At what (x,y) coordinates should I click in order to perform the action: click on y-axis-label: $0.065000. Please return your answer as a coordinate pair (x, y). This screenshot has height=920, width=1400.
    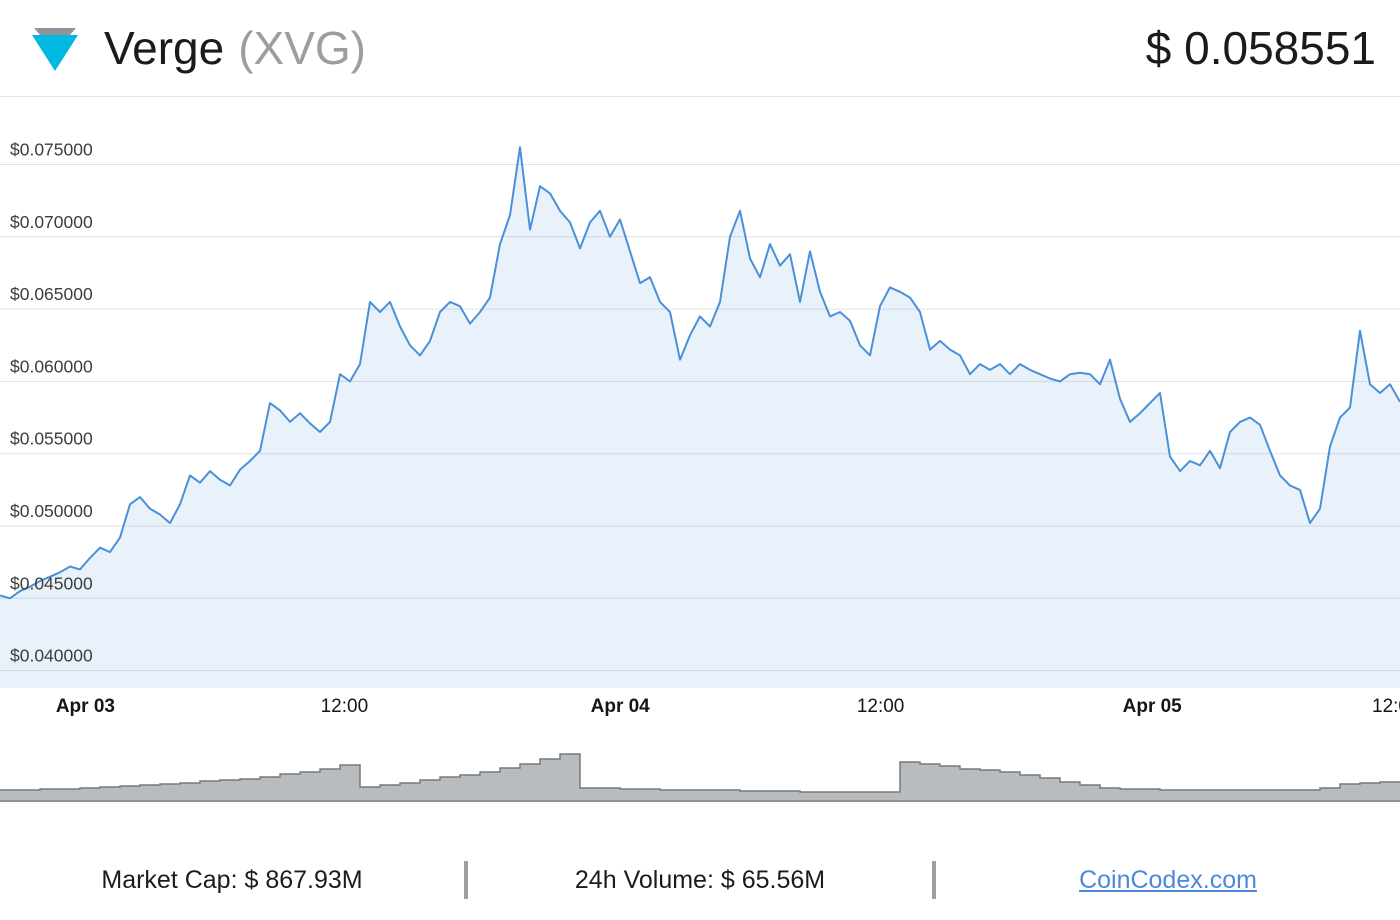
    Looking at the image, I should click on (51, 294).